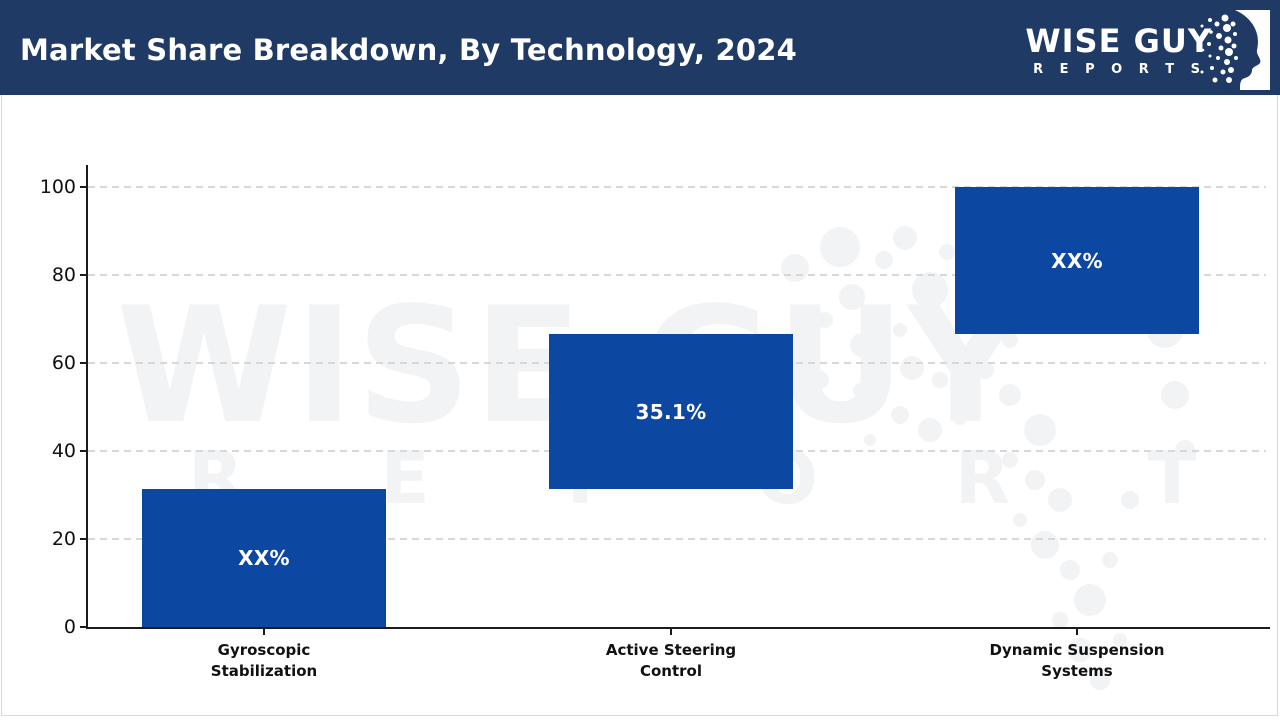 Image resolution: width=1280 pixels, height=720 pixels. Describe the element at coordinates (671, 661) in the screenshot. I see `x-axis-label-active-steering-control: Active Steering Control` at that location.